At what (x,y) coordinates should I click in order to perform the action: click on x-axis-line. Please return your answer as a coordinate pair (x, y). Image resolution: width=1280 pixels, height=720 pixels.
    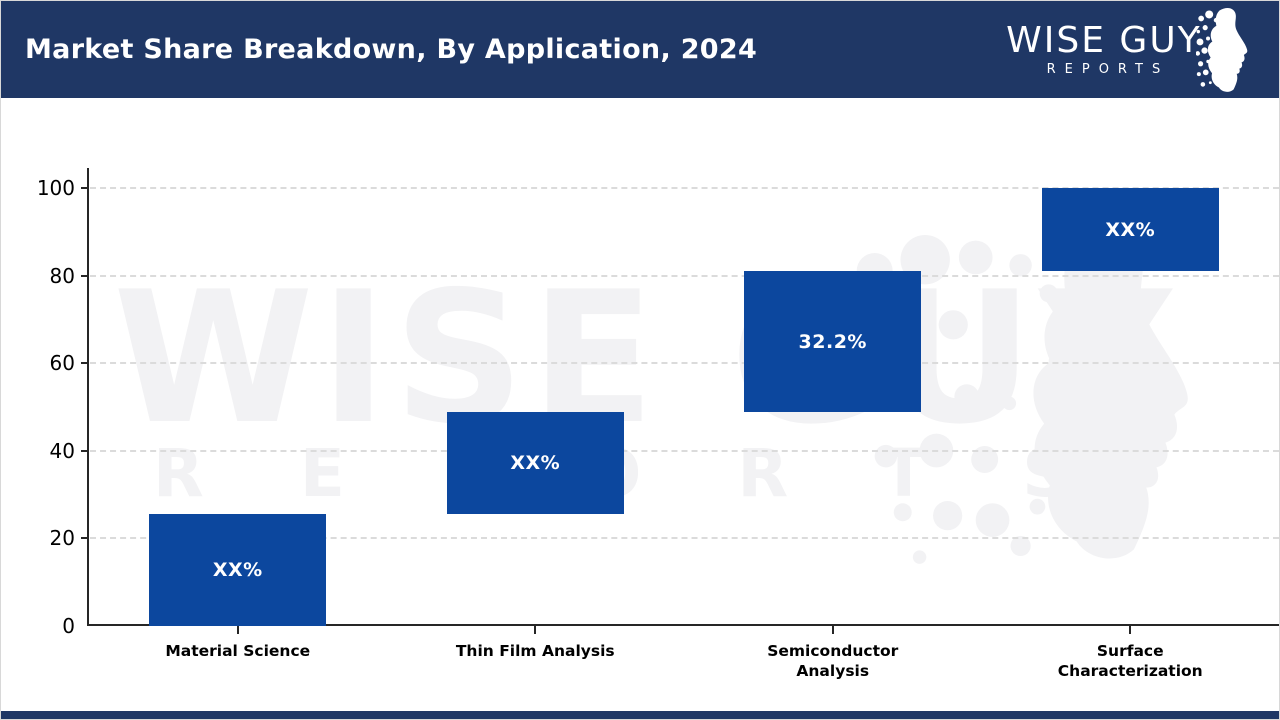
    Looking at the image, I should click on (683, 625).